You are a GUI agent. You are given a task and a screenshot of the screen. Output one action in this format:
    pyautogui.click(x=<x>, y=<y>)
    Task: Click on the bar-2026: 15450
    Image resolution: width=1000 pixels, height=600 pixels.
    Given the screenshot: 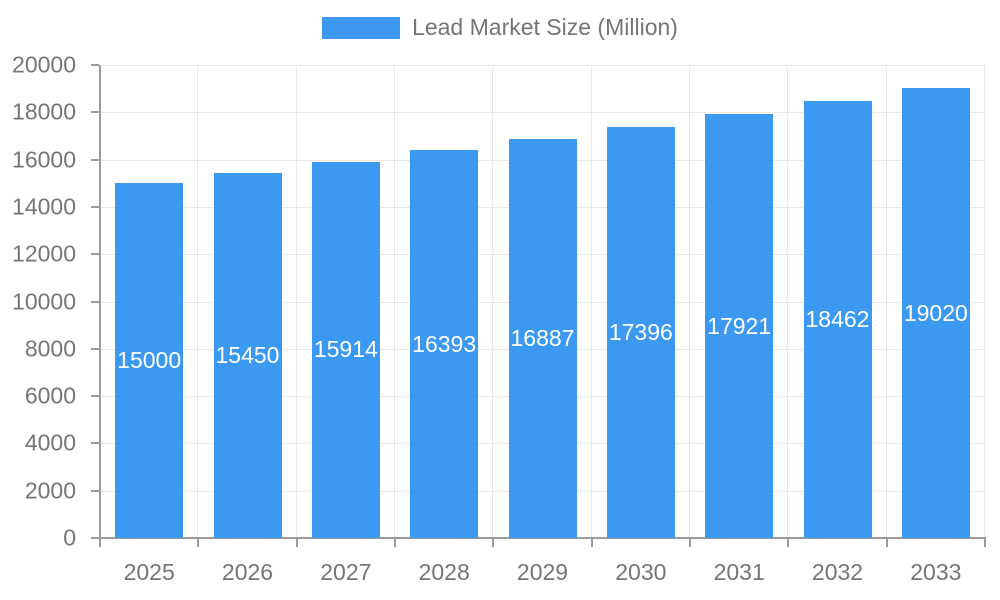 What is the action you would take?
    pyautogui.click(x=247, y=355)
    